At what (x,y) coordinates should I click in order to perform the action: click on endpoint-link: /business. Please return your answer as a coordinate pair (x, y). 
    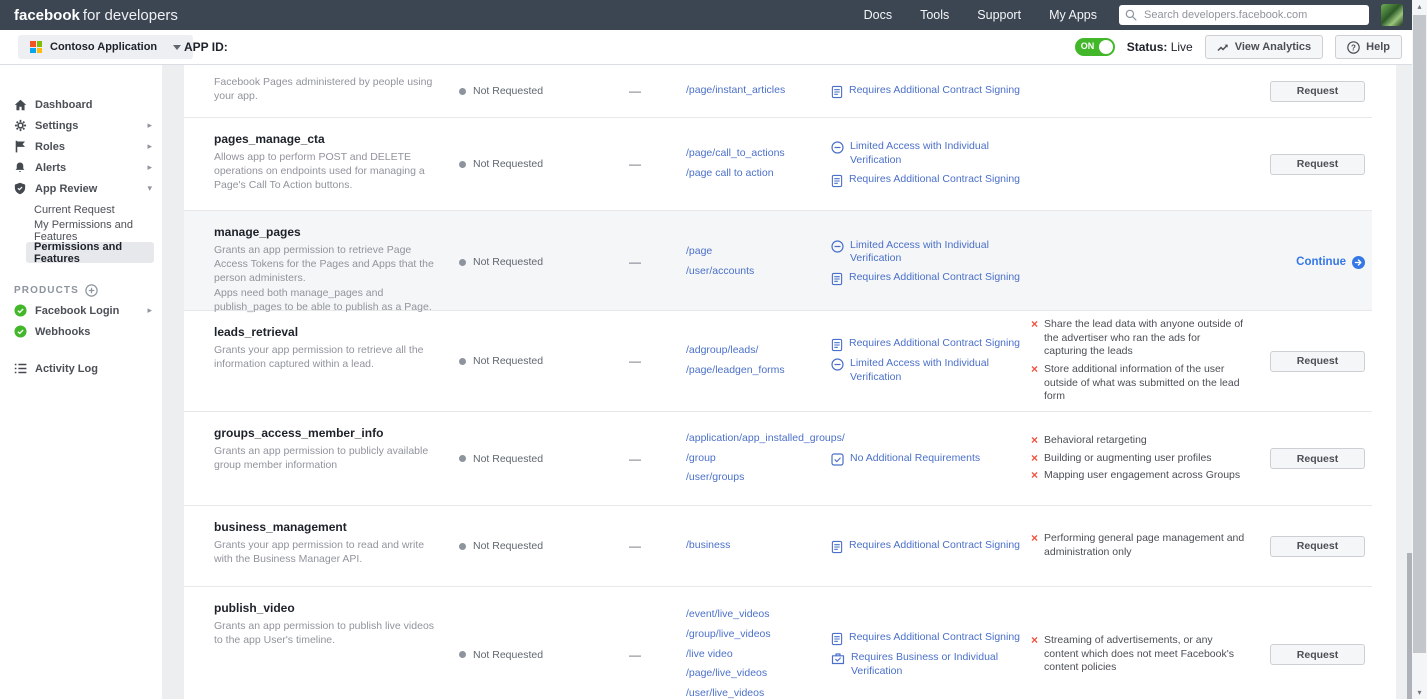
    Looking at the image, I should click on (708, 545).